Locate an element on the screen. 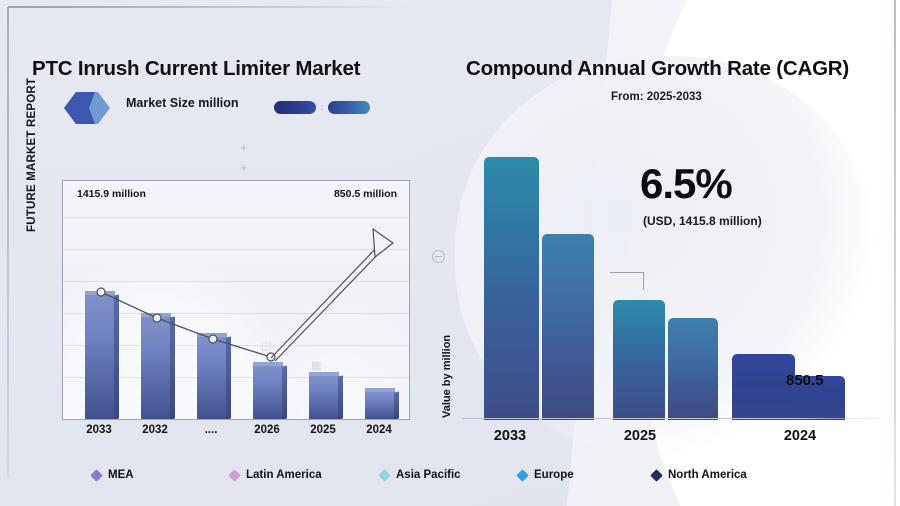  right-border is located at coordinates (895, 253).